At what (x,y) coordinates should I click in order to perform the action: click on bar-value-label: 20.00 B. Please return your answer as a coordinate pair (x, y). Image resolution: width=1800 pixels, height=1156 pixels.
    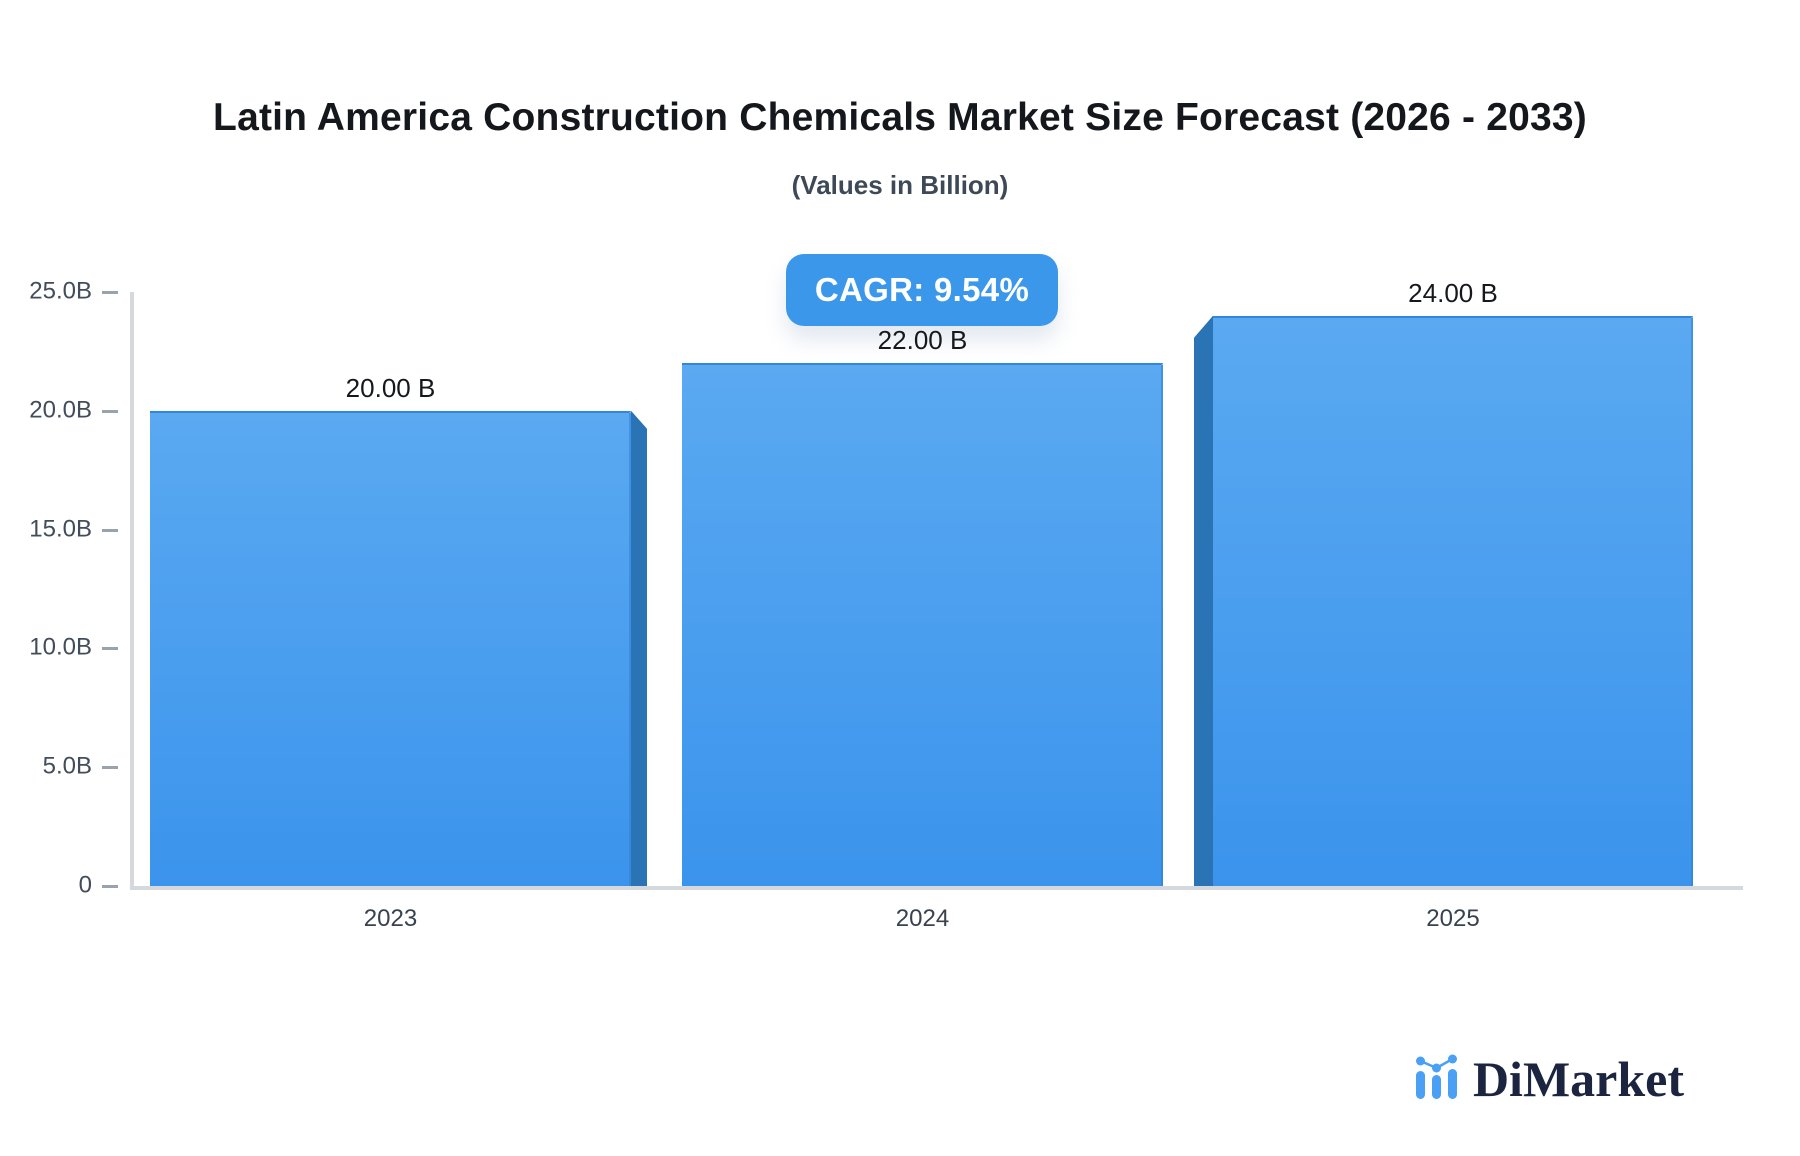
    Looking at the image, I should click on (390, 387).